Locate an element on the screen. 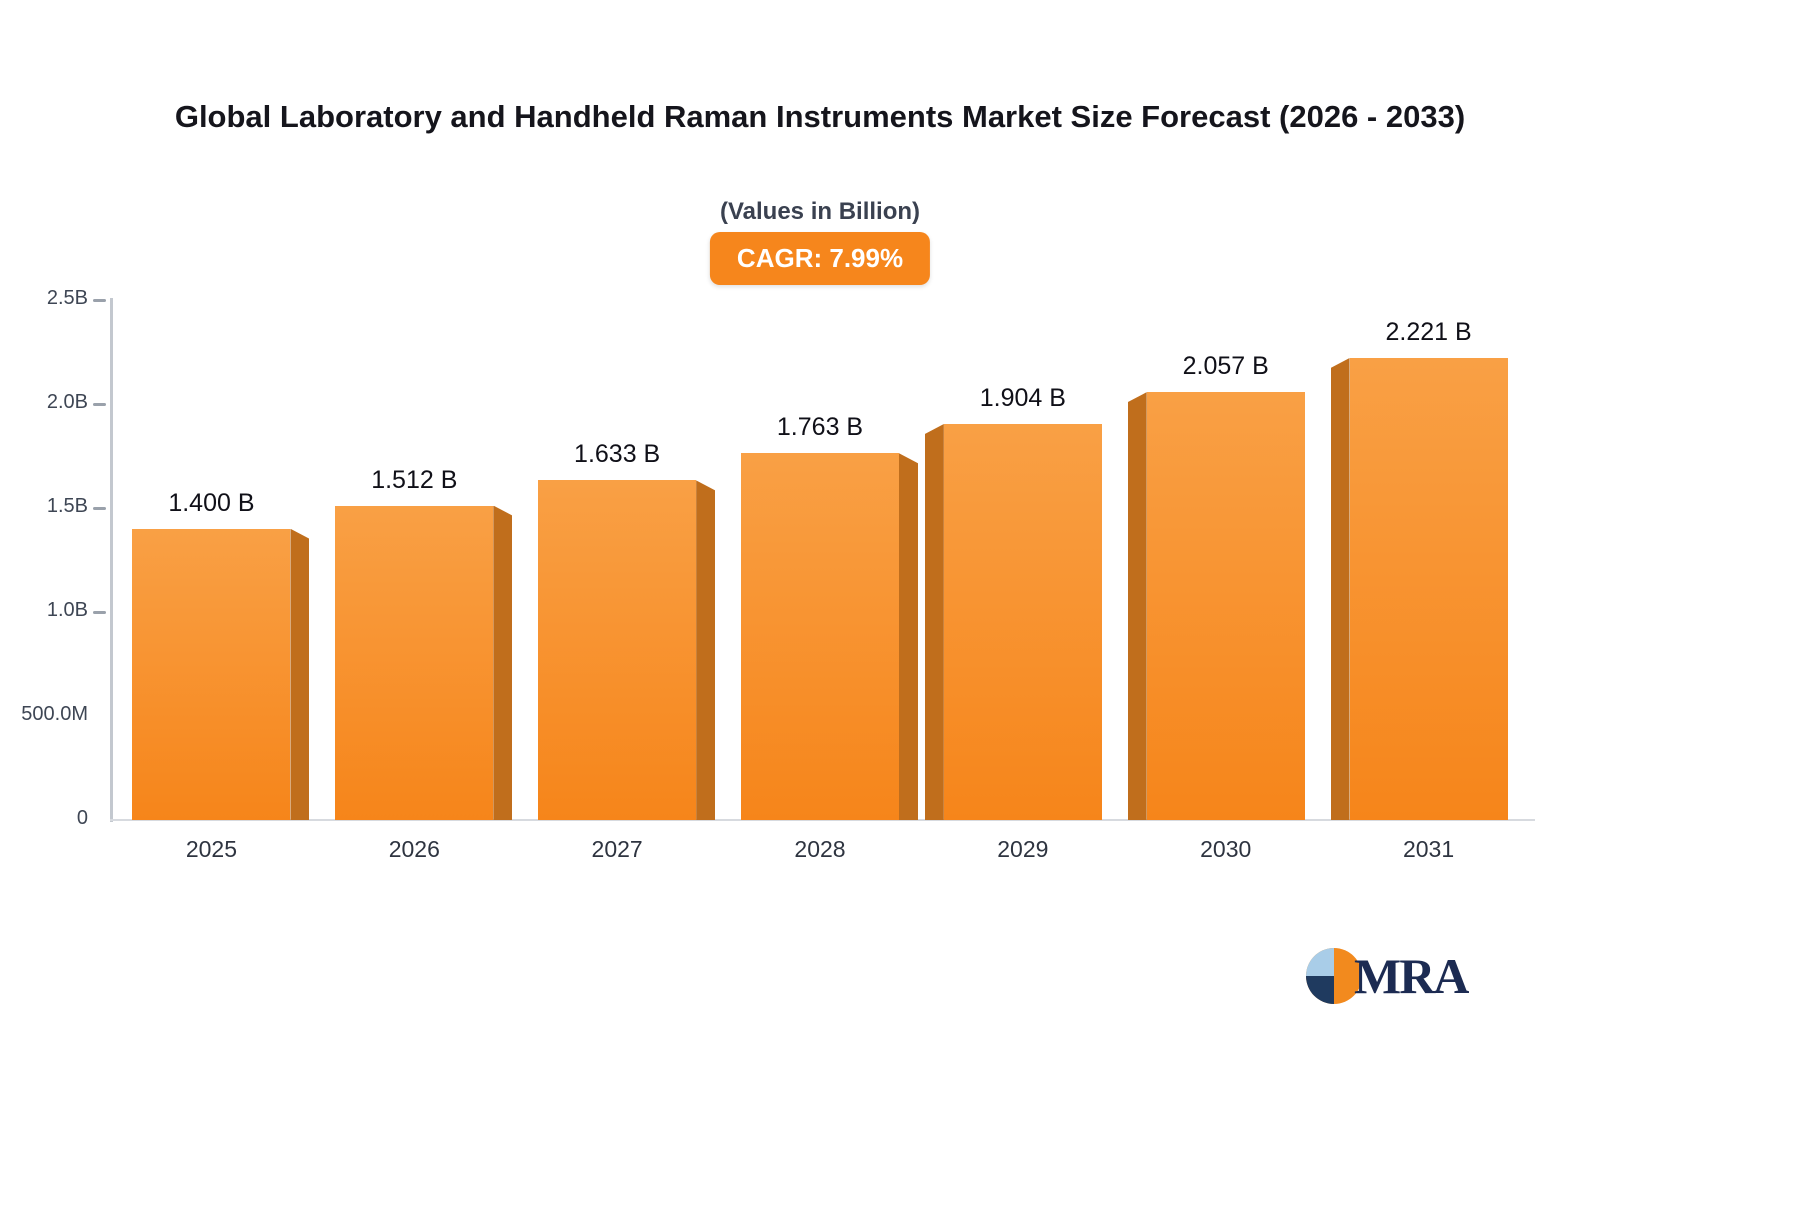  y-axis-tick-label: 2.0B is located at coordinates (67, 402).